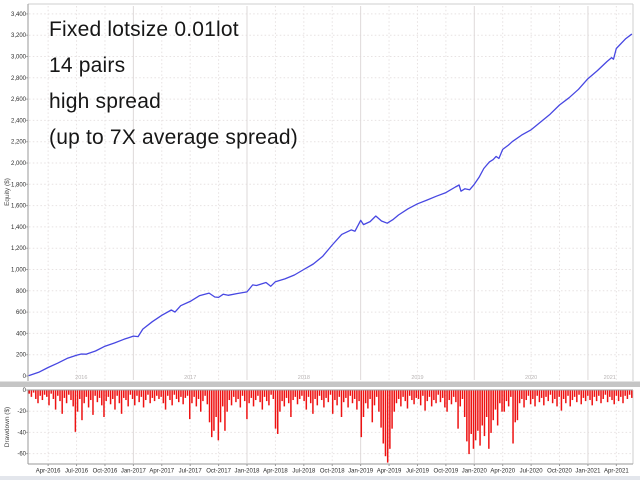  Describe the element at coordinates (21, 292) in the screenshot. I see `equity-y-tick-label: 800` at that location.